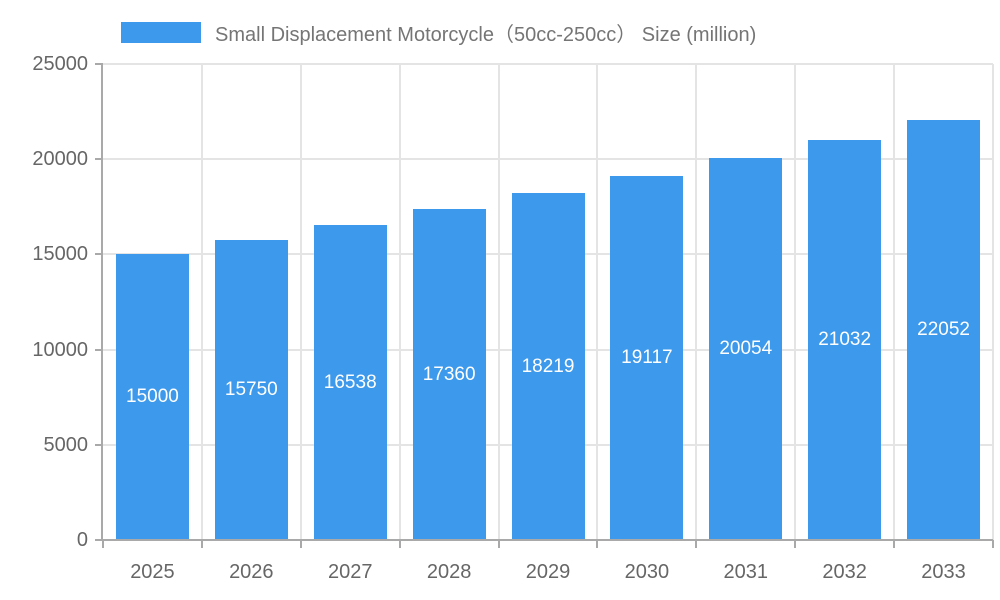 The image size is (1000, 600). I want to click on y-axis-label: 15000, so click(60, 254).